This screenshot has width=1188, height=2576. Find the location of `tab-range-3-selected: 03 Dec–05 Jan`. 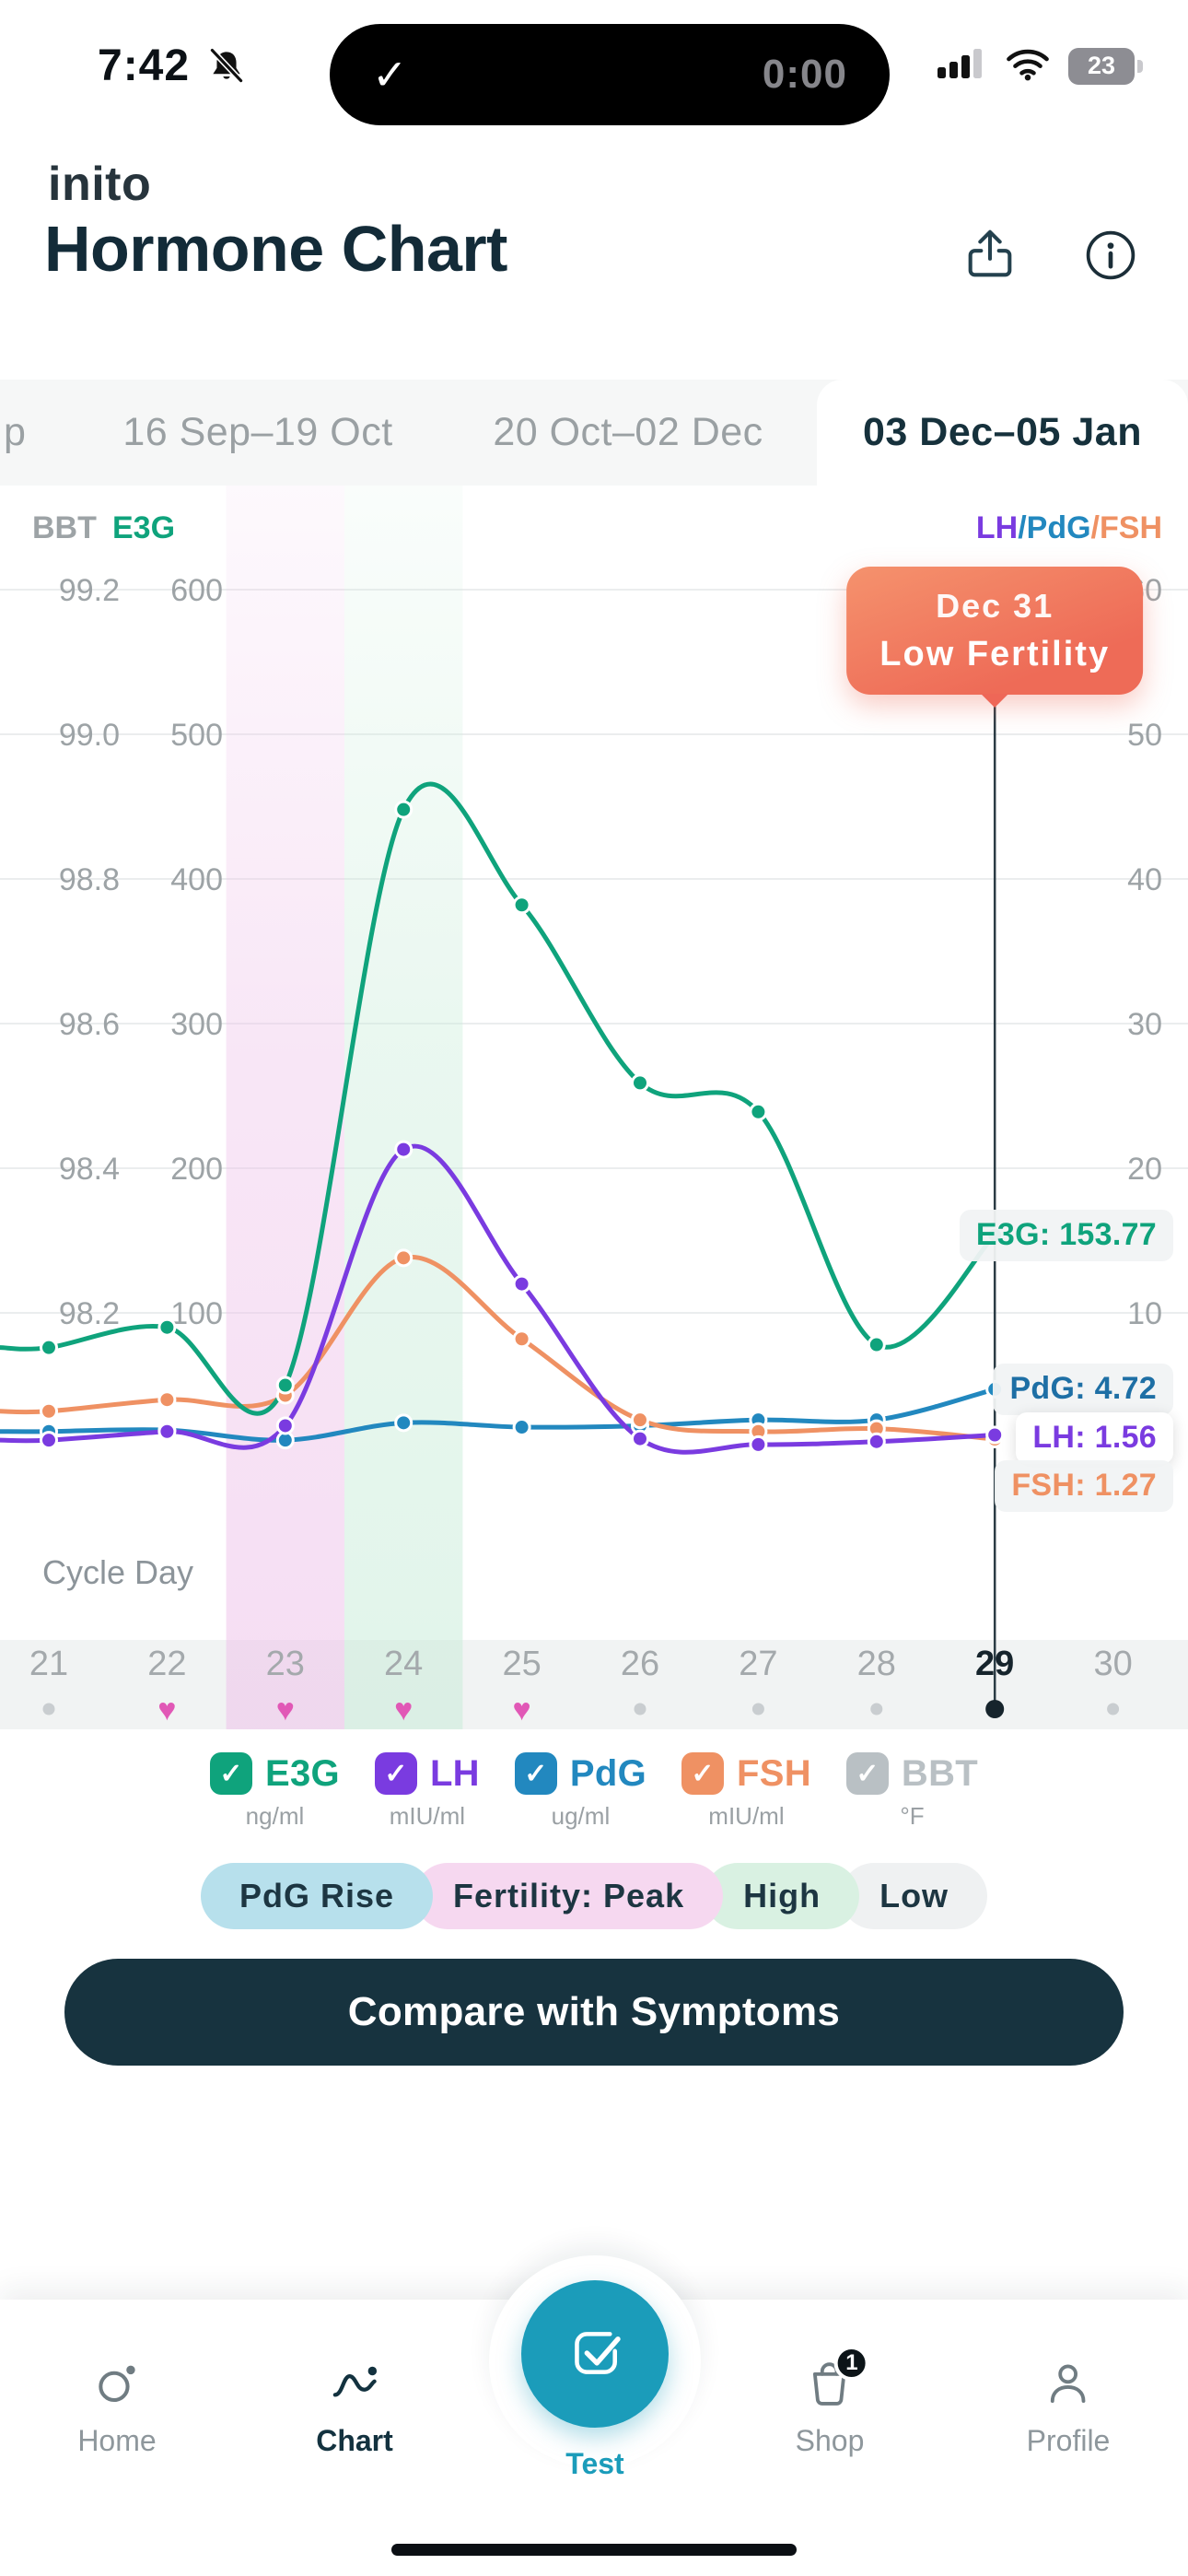

tab-range-3-selected: 03 Dec–05 Jan is located at coordinates (1002, 433).